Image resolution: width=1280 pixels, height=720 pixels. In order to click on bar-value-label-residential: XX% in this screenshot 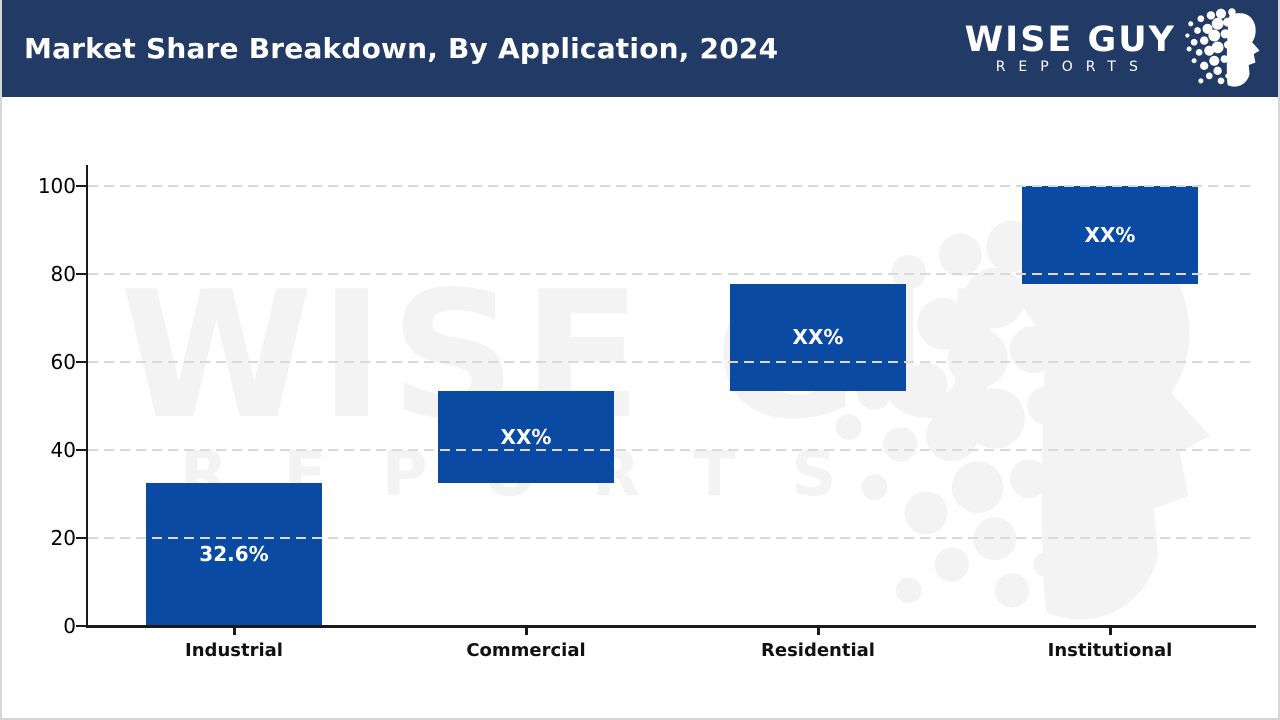, I will do `click(818, 337)`.